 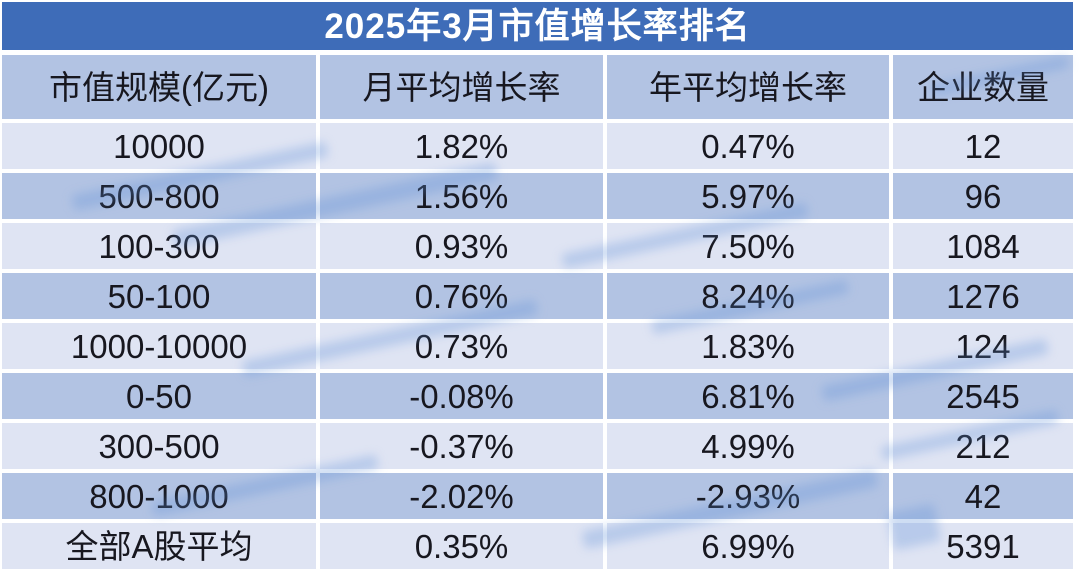 What do you see at coordinates (461, 87) in the screenshot?
I see `column-header-monthly-avg-growth: 月平均增长率` at bounding box center [461, 87].